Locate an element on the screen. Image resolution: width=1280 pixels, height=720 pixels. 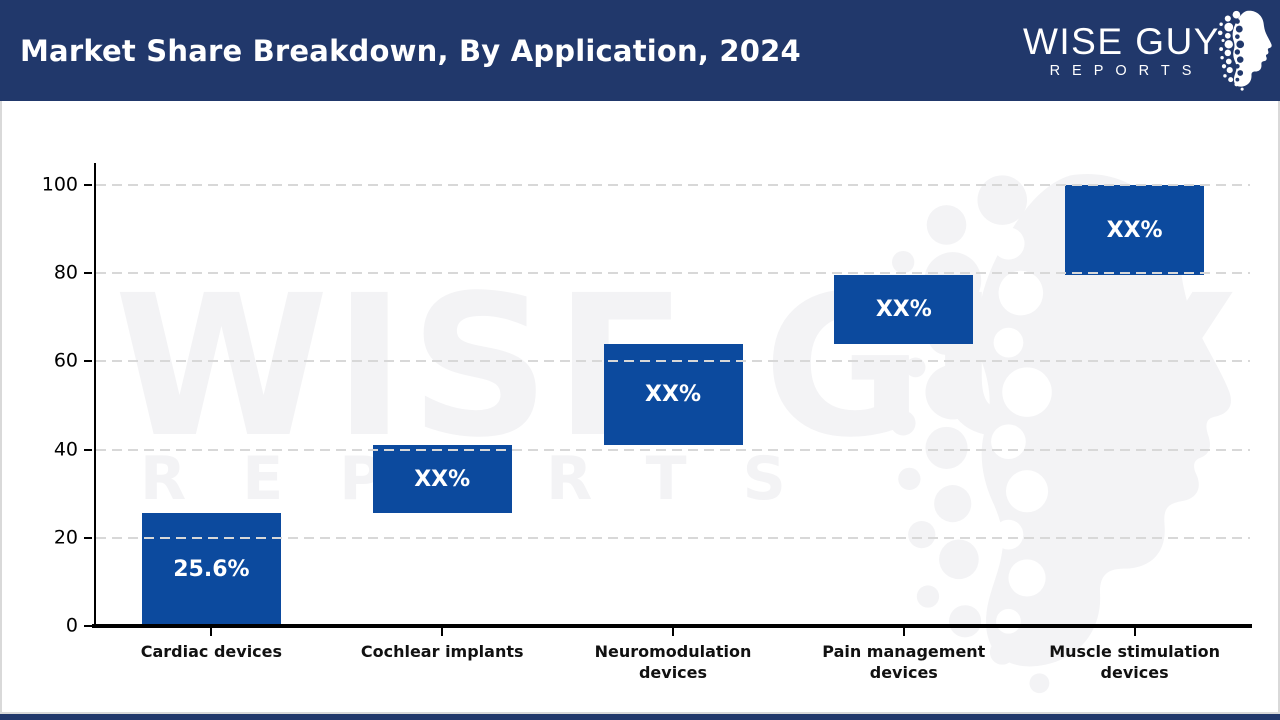
x-axis-spine is located at coordinates (672, 626).